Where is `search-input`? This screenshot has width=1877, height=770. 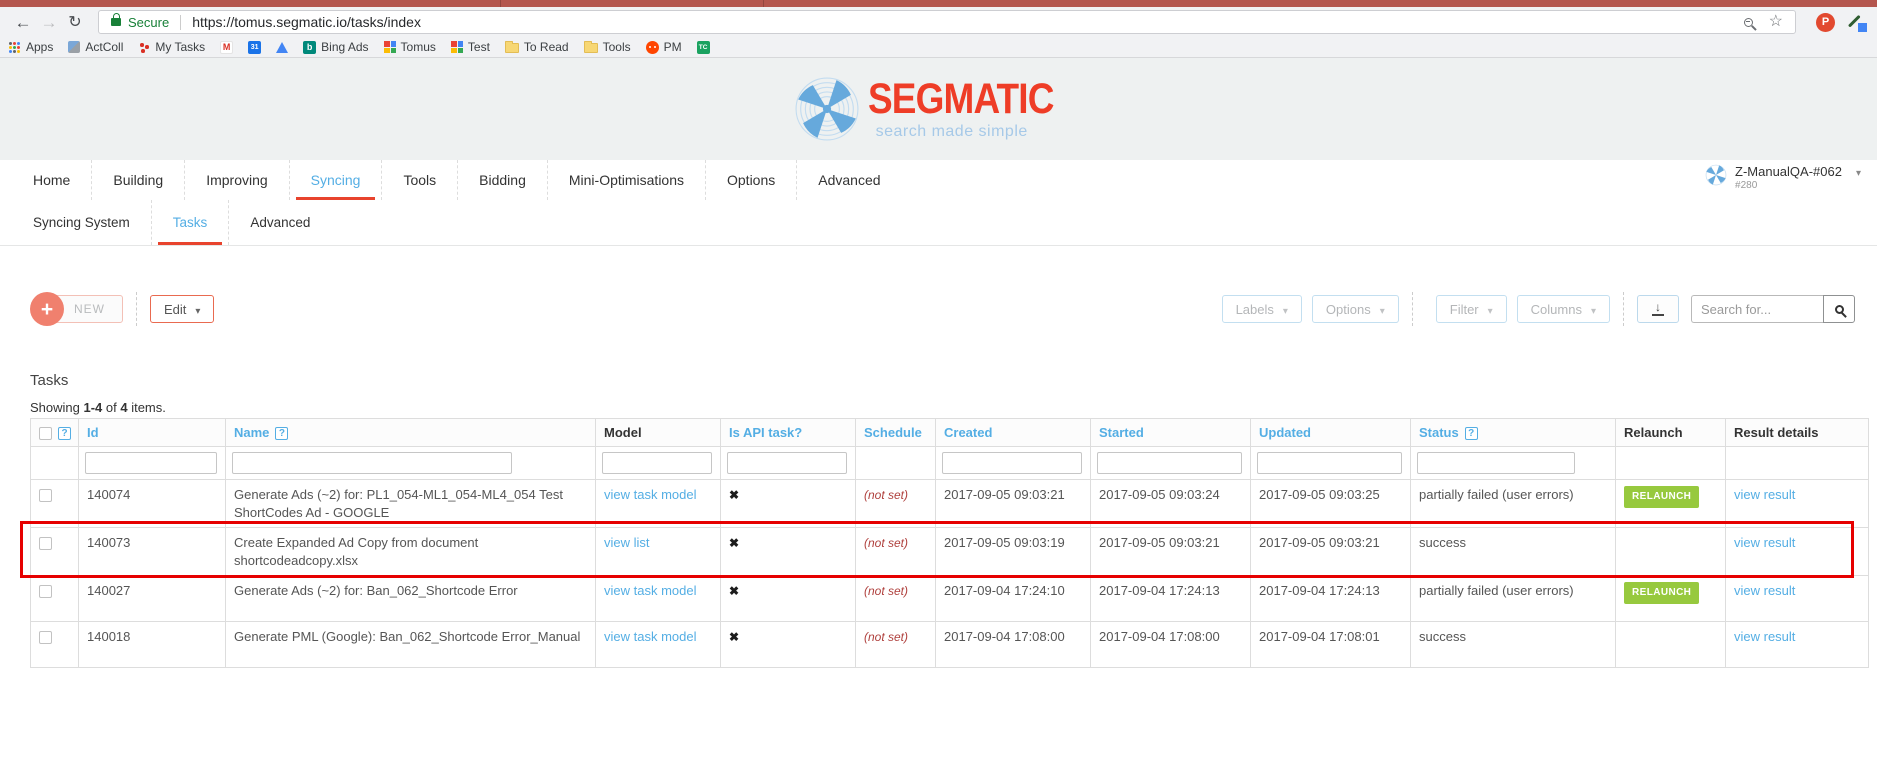 search-input is located at coordinates (1757, 309).